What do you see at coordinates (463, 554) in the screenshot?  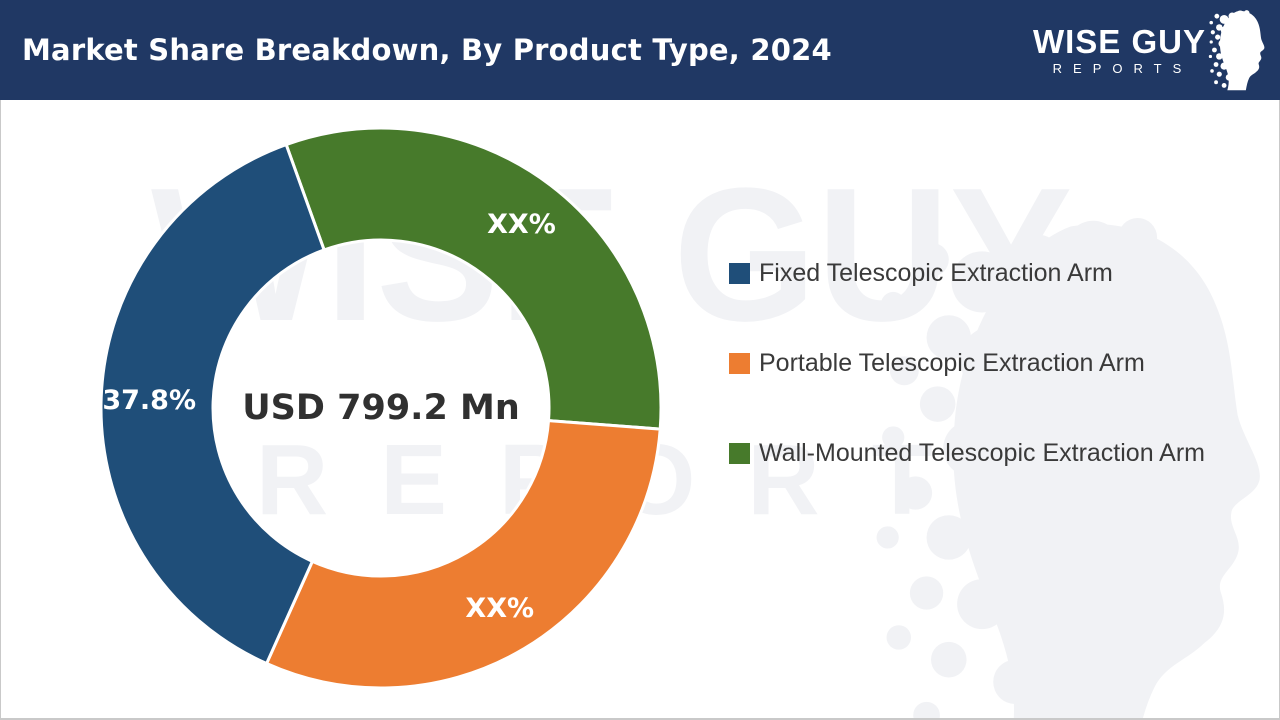 I see `donut-segment-portable-telescopic-extraction-arm` at bounding box center [463, 554].